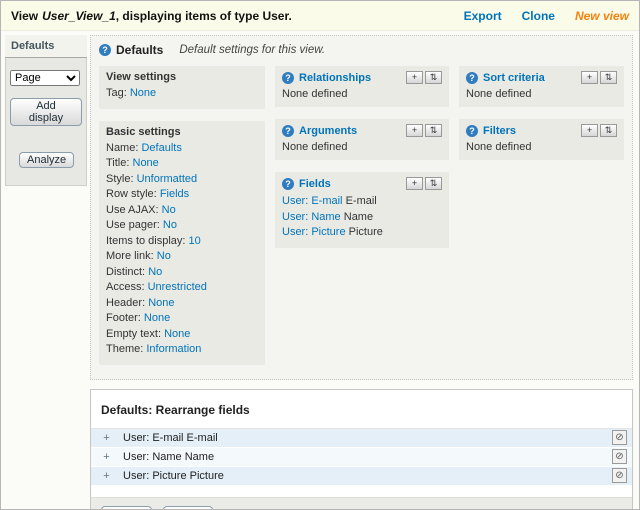 Image resolution: width=640 pixels, height=510 pixels. I want to click on header-links: Export Clone New view, so click(546, 16).